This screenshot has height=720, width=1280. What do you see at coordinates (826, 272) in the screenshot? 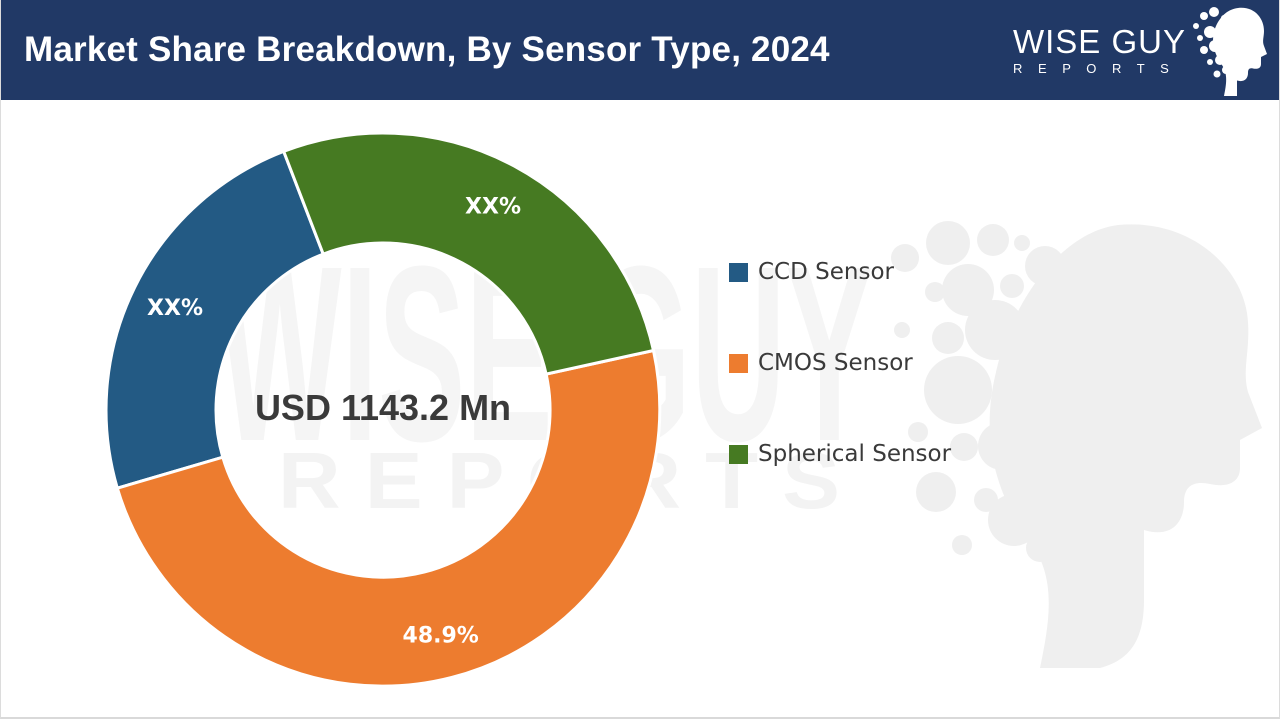
I see `legend-label-ccd: CCD Sensor` at bounding box center [826, 272].